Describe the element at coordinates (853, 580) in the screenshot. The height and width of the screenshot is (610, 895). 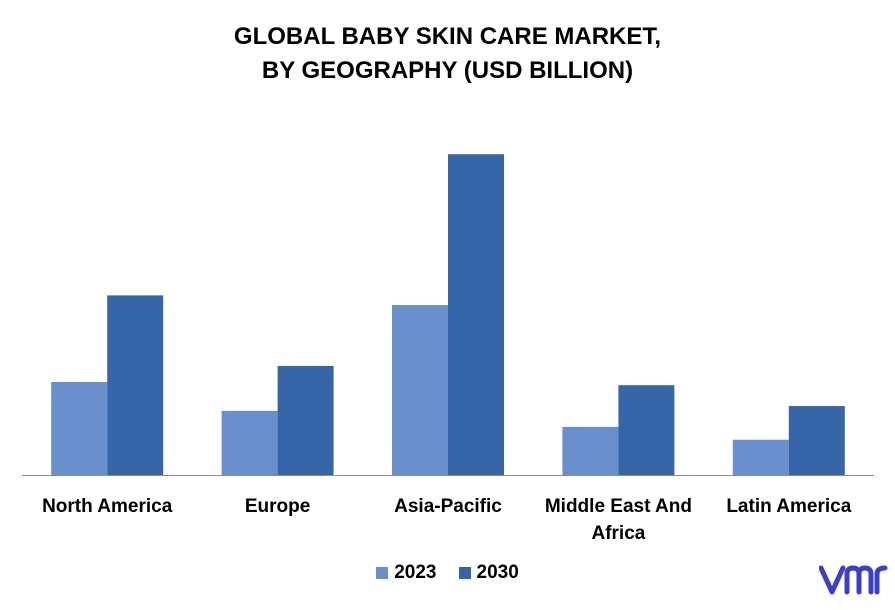
I see `vmr-logo-icon` at that location.